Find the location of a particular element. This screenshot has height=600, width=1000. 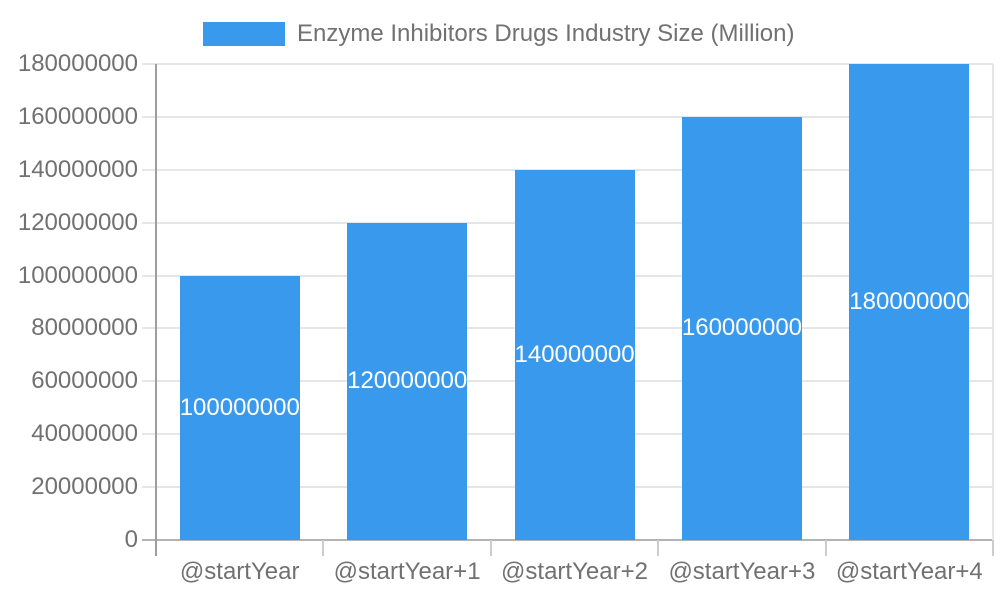

x-axis-category-label: @startYear+1 is located at coordinates (407, 571).